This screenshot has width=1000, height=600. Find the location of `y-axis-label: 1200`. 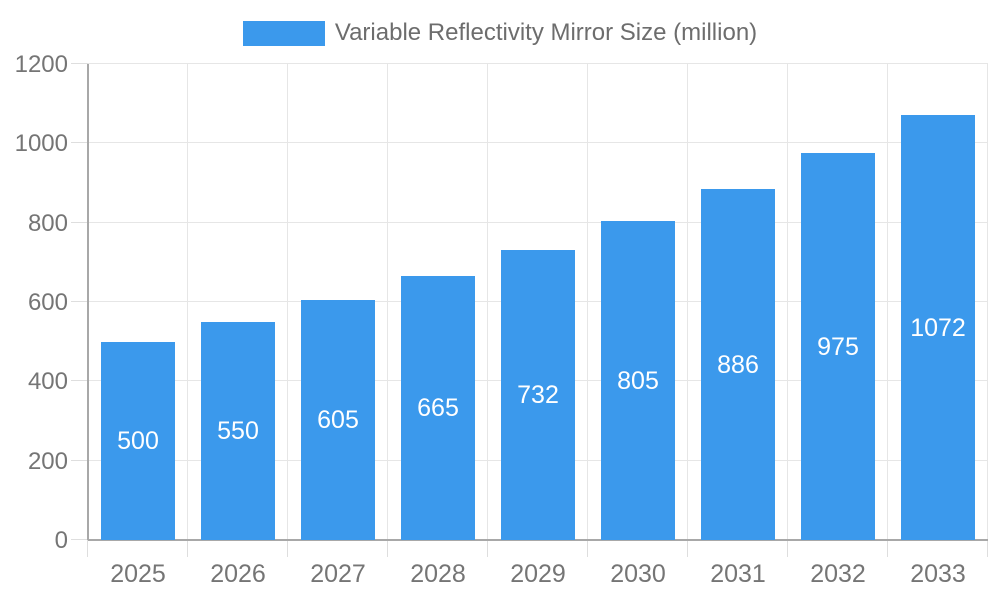

y-axis-label: 1200 is located at coordinates (41, 64).